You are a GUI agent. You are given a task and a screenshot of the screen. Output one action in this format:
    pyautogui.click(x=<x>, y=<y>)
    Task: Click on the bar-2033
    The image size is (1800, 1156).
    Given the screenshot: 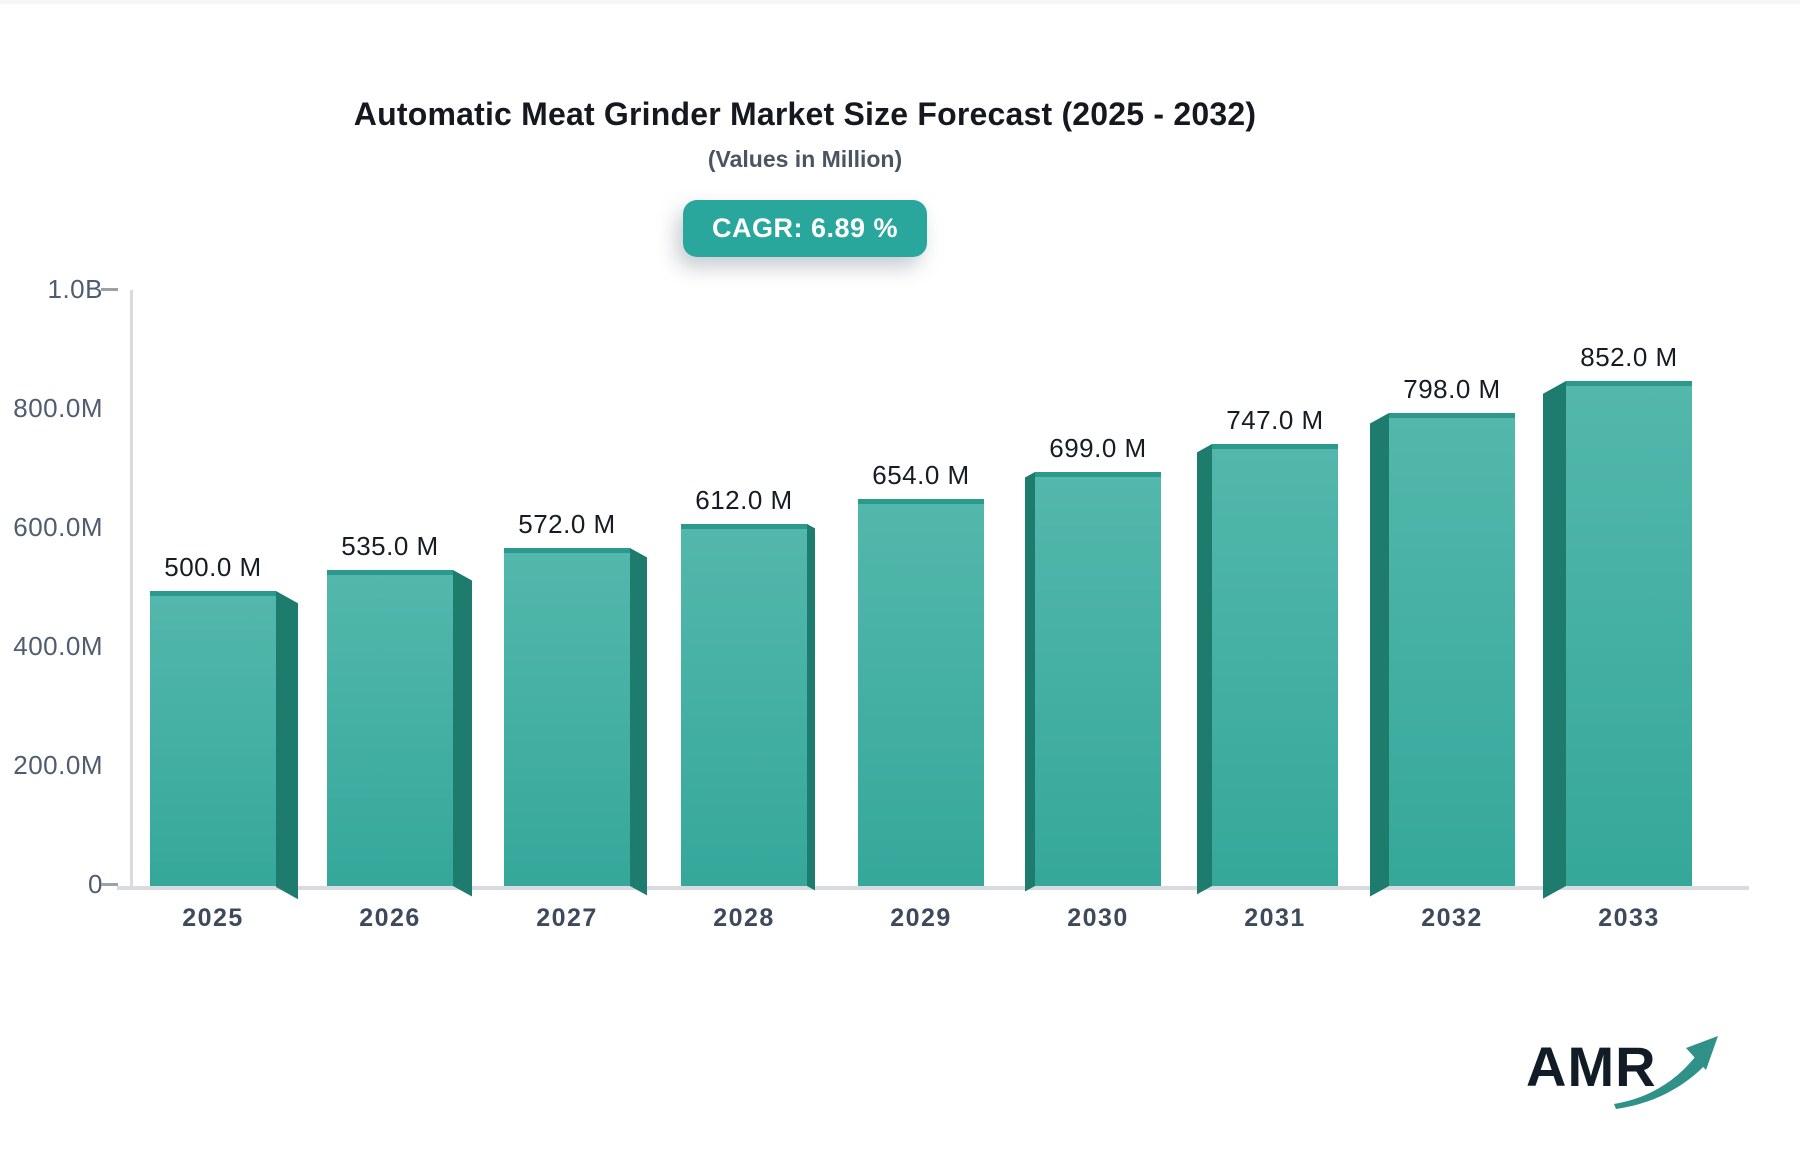 What is the action you would take?
    pyautogui.click(x=1629, y=633)
    